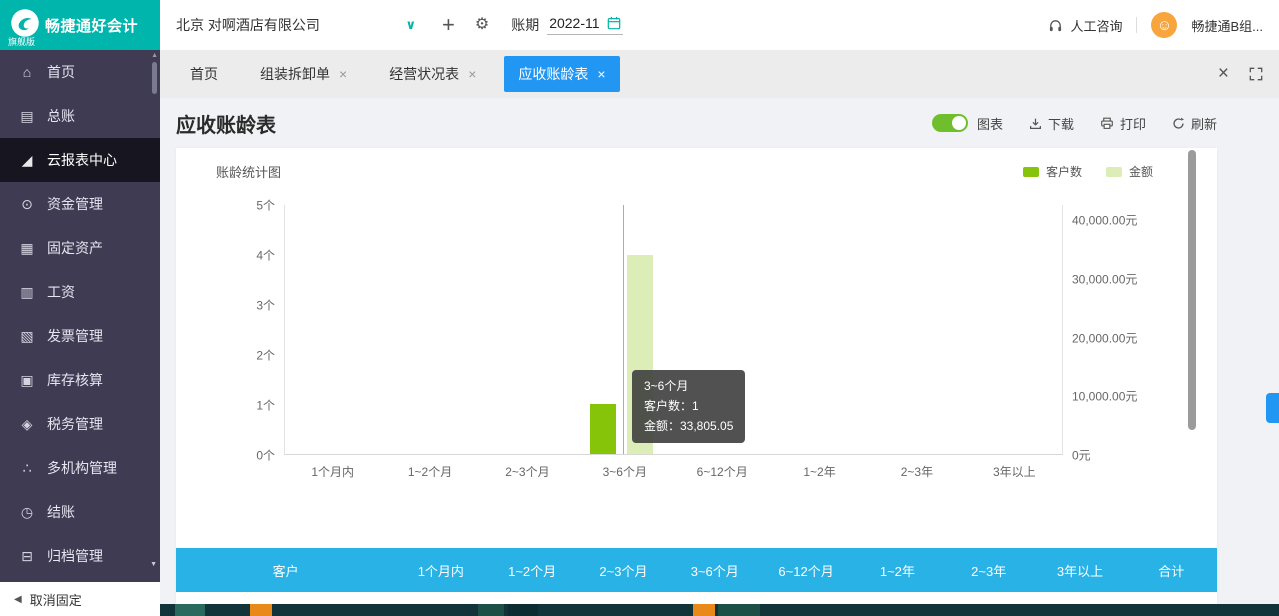  I want to click on topbar: 北京 对啊酒店有限公司 ∨ + ⚙ 账期 2022-11, so click(719, 25).